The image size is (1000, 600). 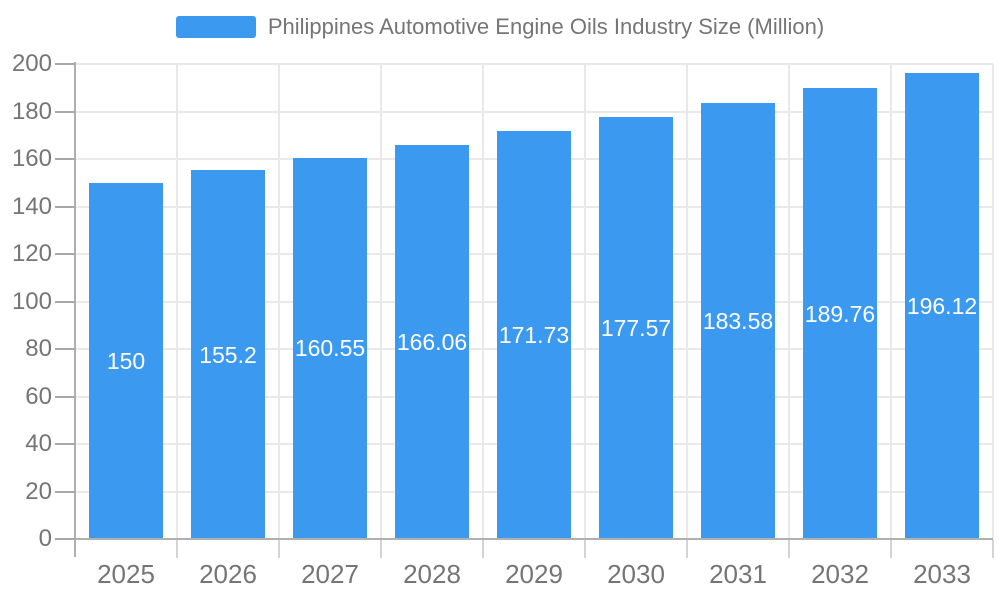 I want to click on bar-value-label: 171.73, so click(x=534, y=335).